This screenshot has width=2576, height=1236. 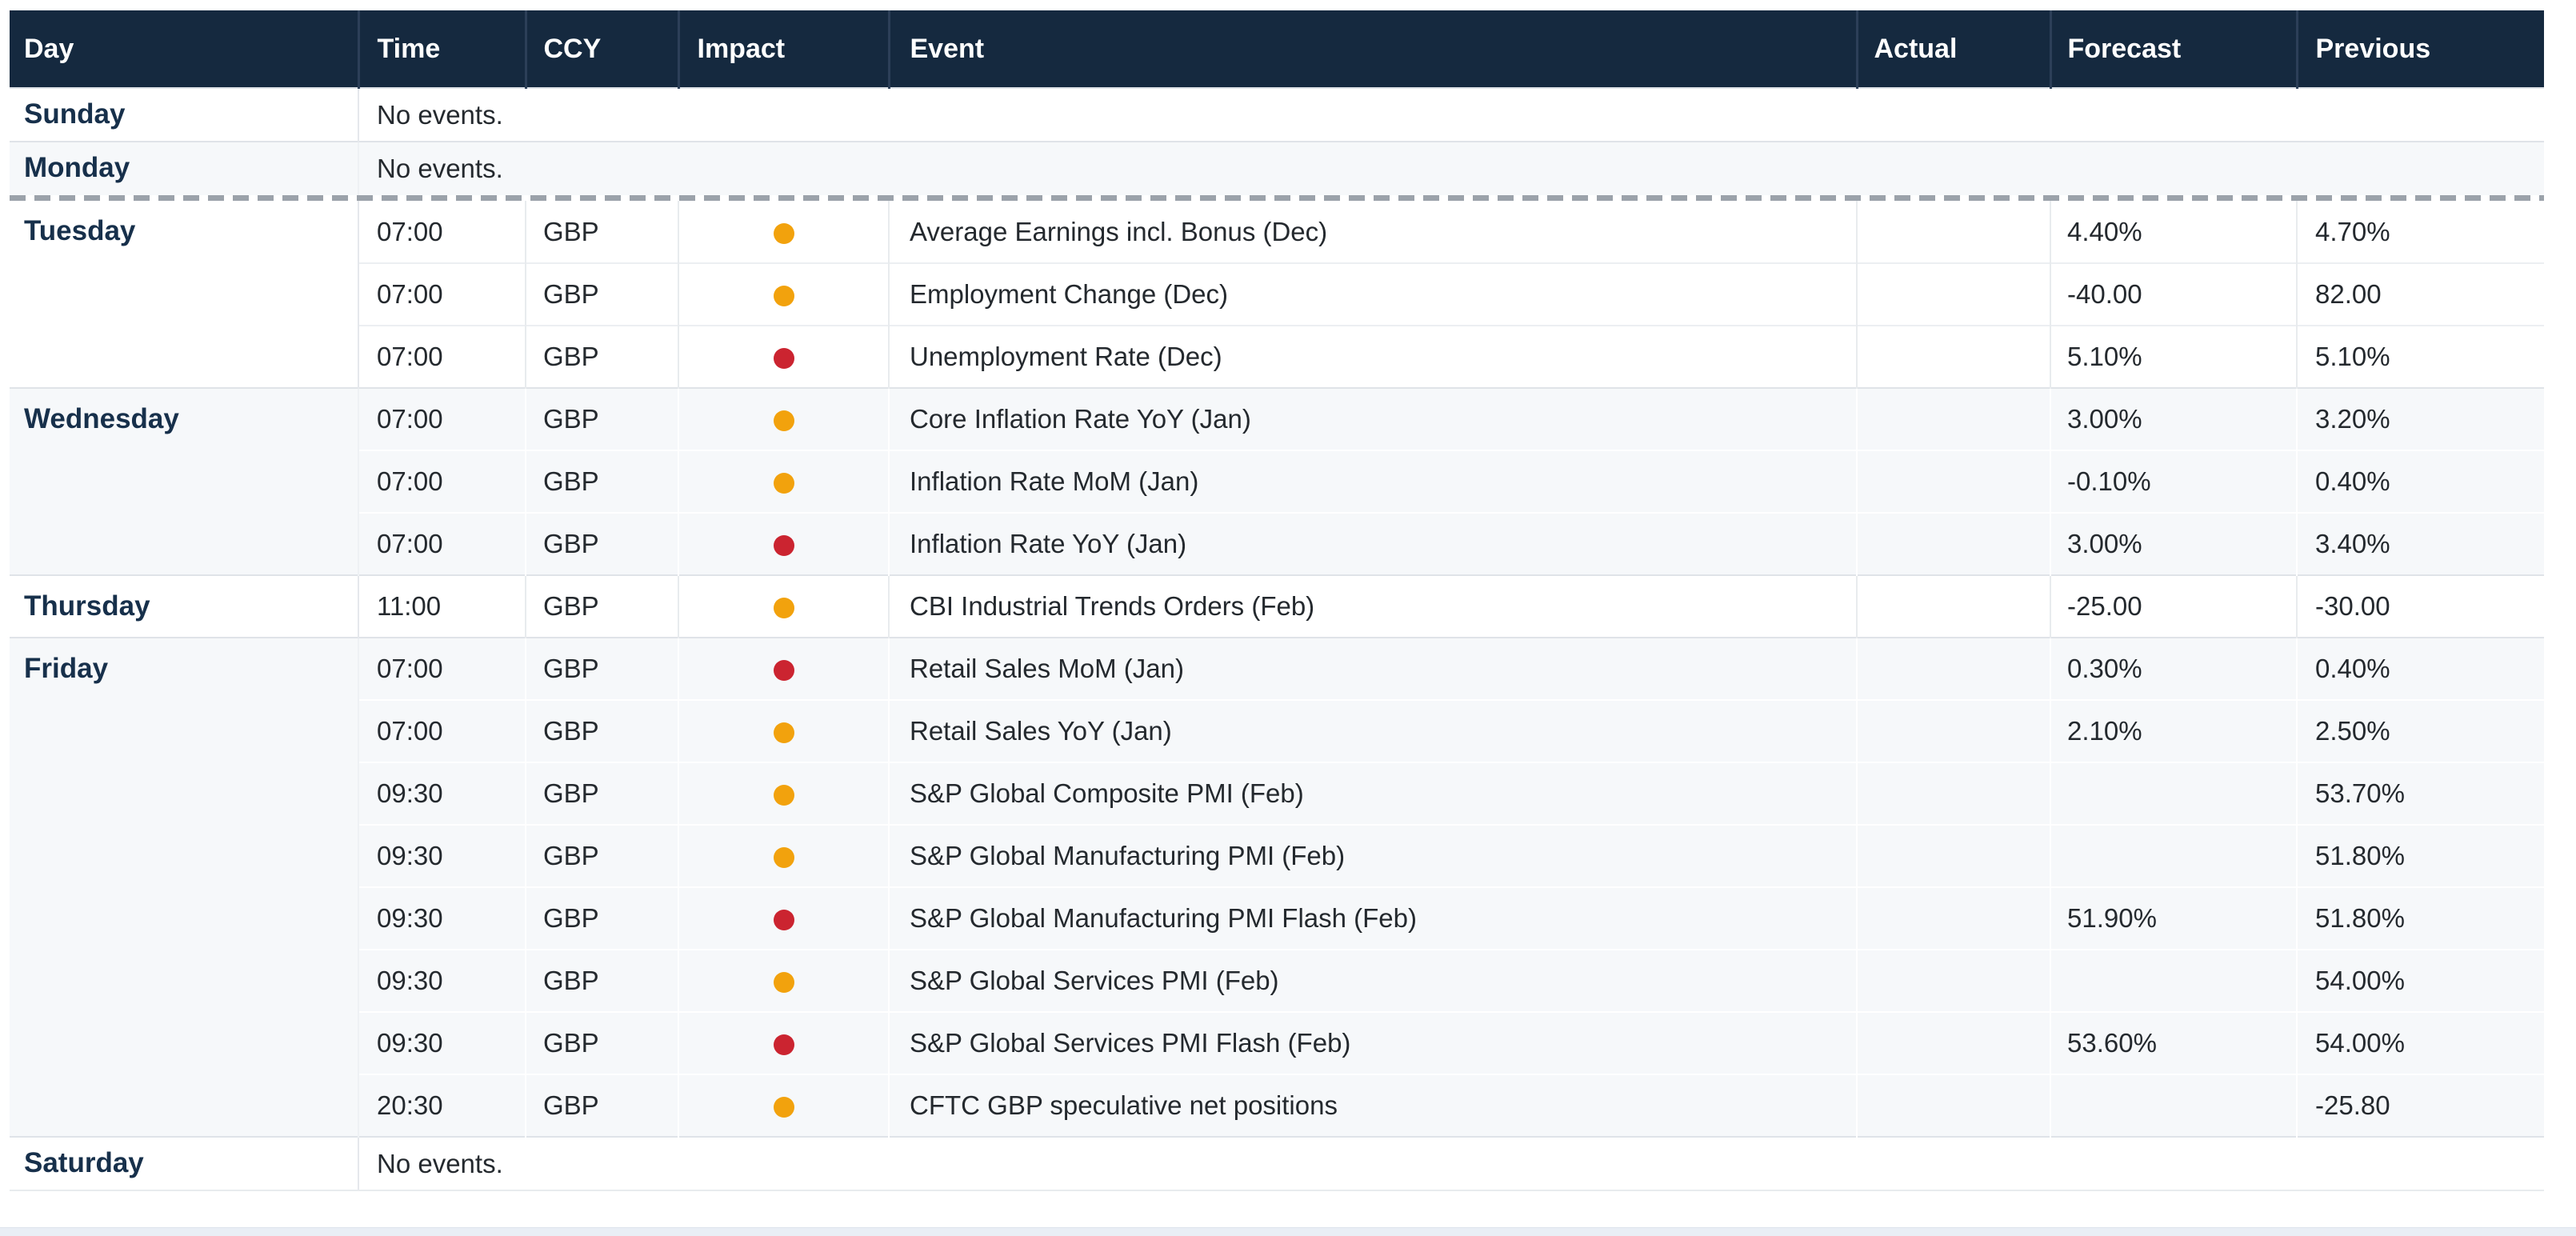 I want to click on no-events-cell: No events., so click(x=1451, y=114).